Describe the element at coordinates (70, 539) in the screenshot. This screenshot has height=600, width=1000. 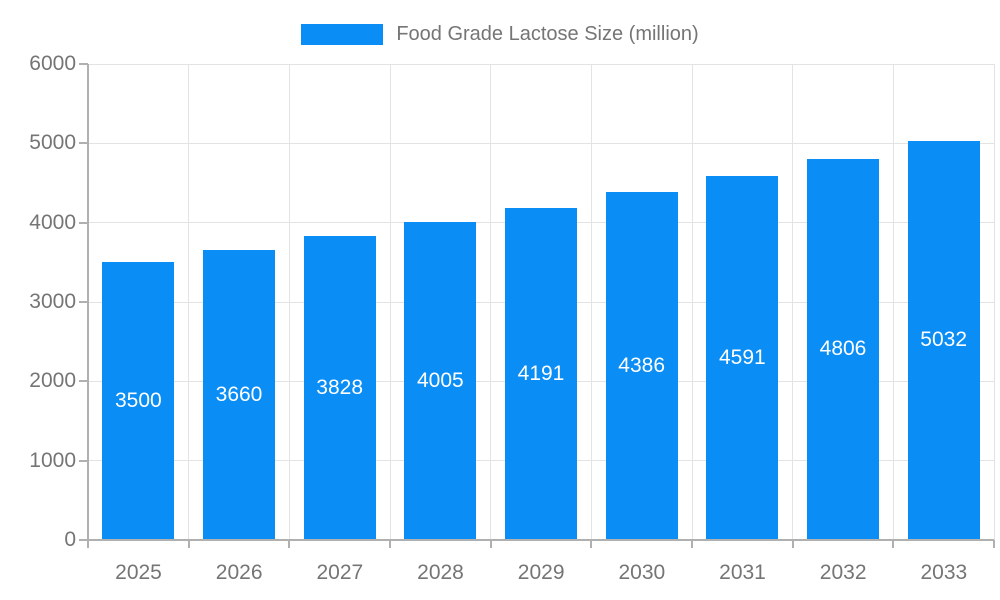
I see `y-tick-label: 0` at that location.